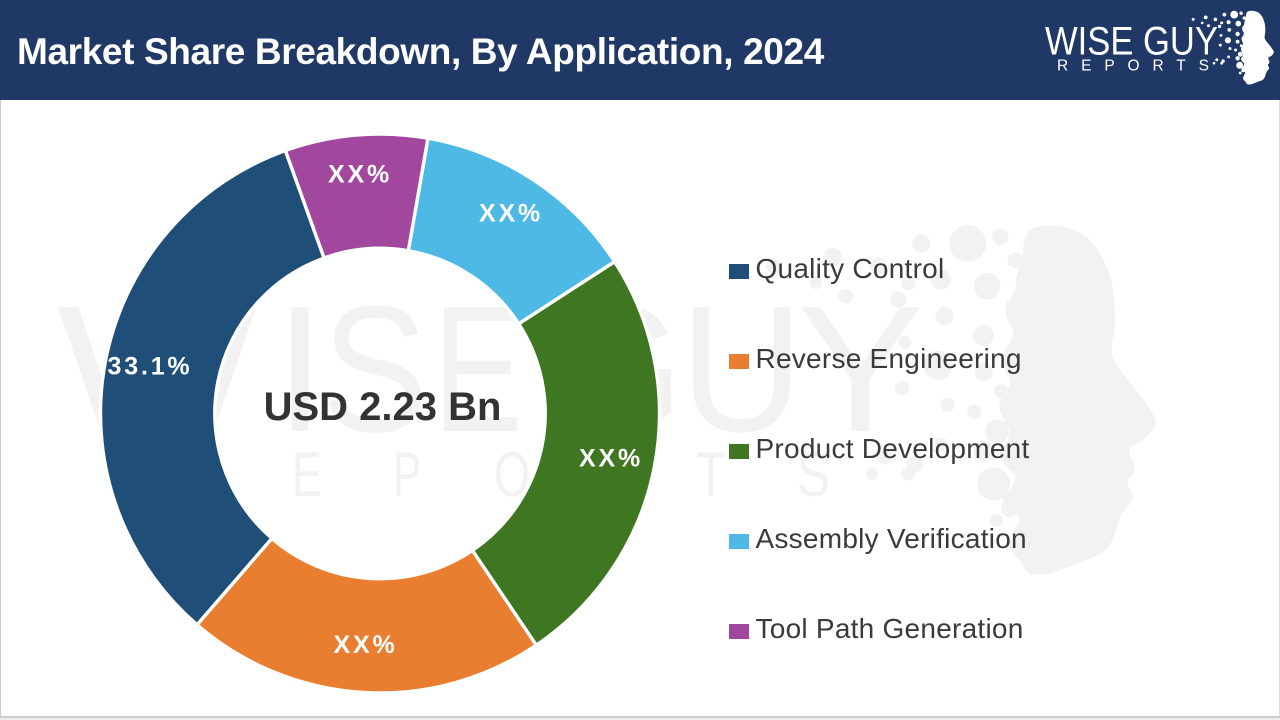 The height and width of the screenshot is (720, 1280). Describe the element at coordinates (383, 407) in the screenshot. I see `svg-text: USD 2.23 Bn` at that location.